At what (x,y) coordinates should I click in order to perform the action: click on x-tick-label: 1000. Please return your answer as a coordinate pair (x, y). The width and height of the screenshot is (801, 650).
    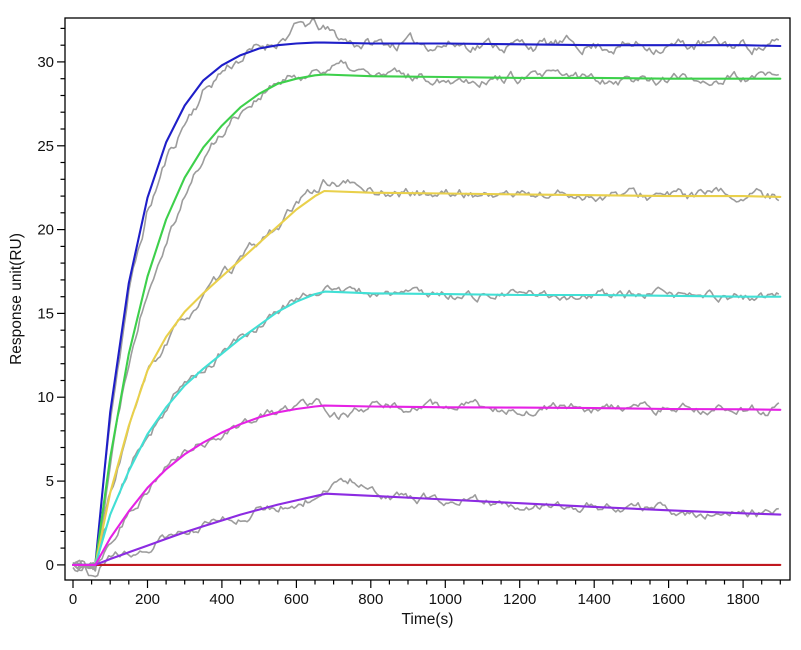
    Looking at the image, I should click on (445, 599).